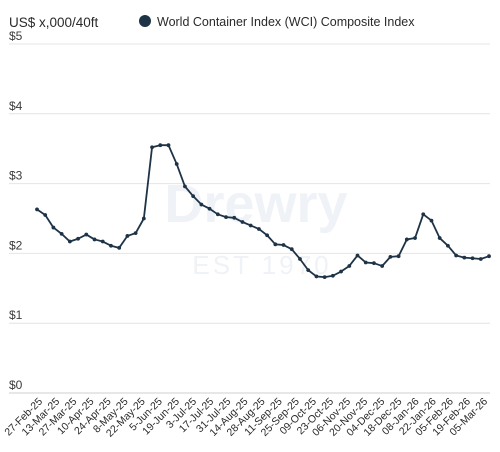 This screenshot has width=500, height=452. Describe the element at coordinates (145, 21) in the screenshot. I see `legend-marker` at that location.